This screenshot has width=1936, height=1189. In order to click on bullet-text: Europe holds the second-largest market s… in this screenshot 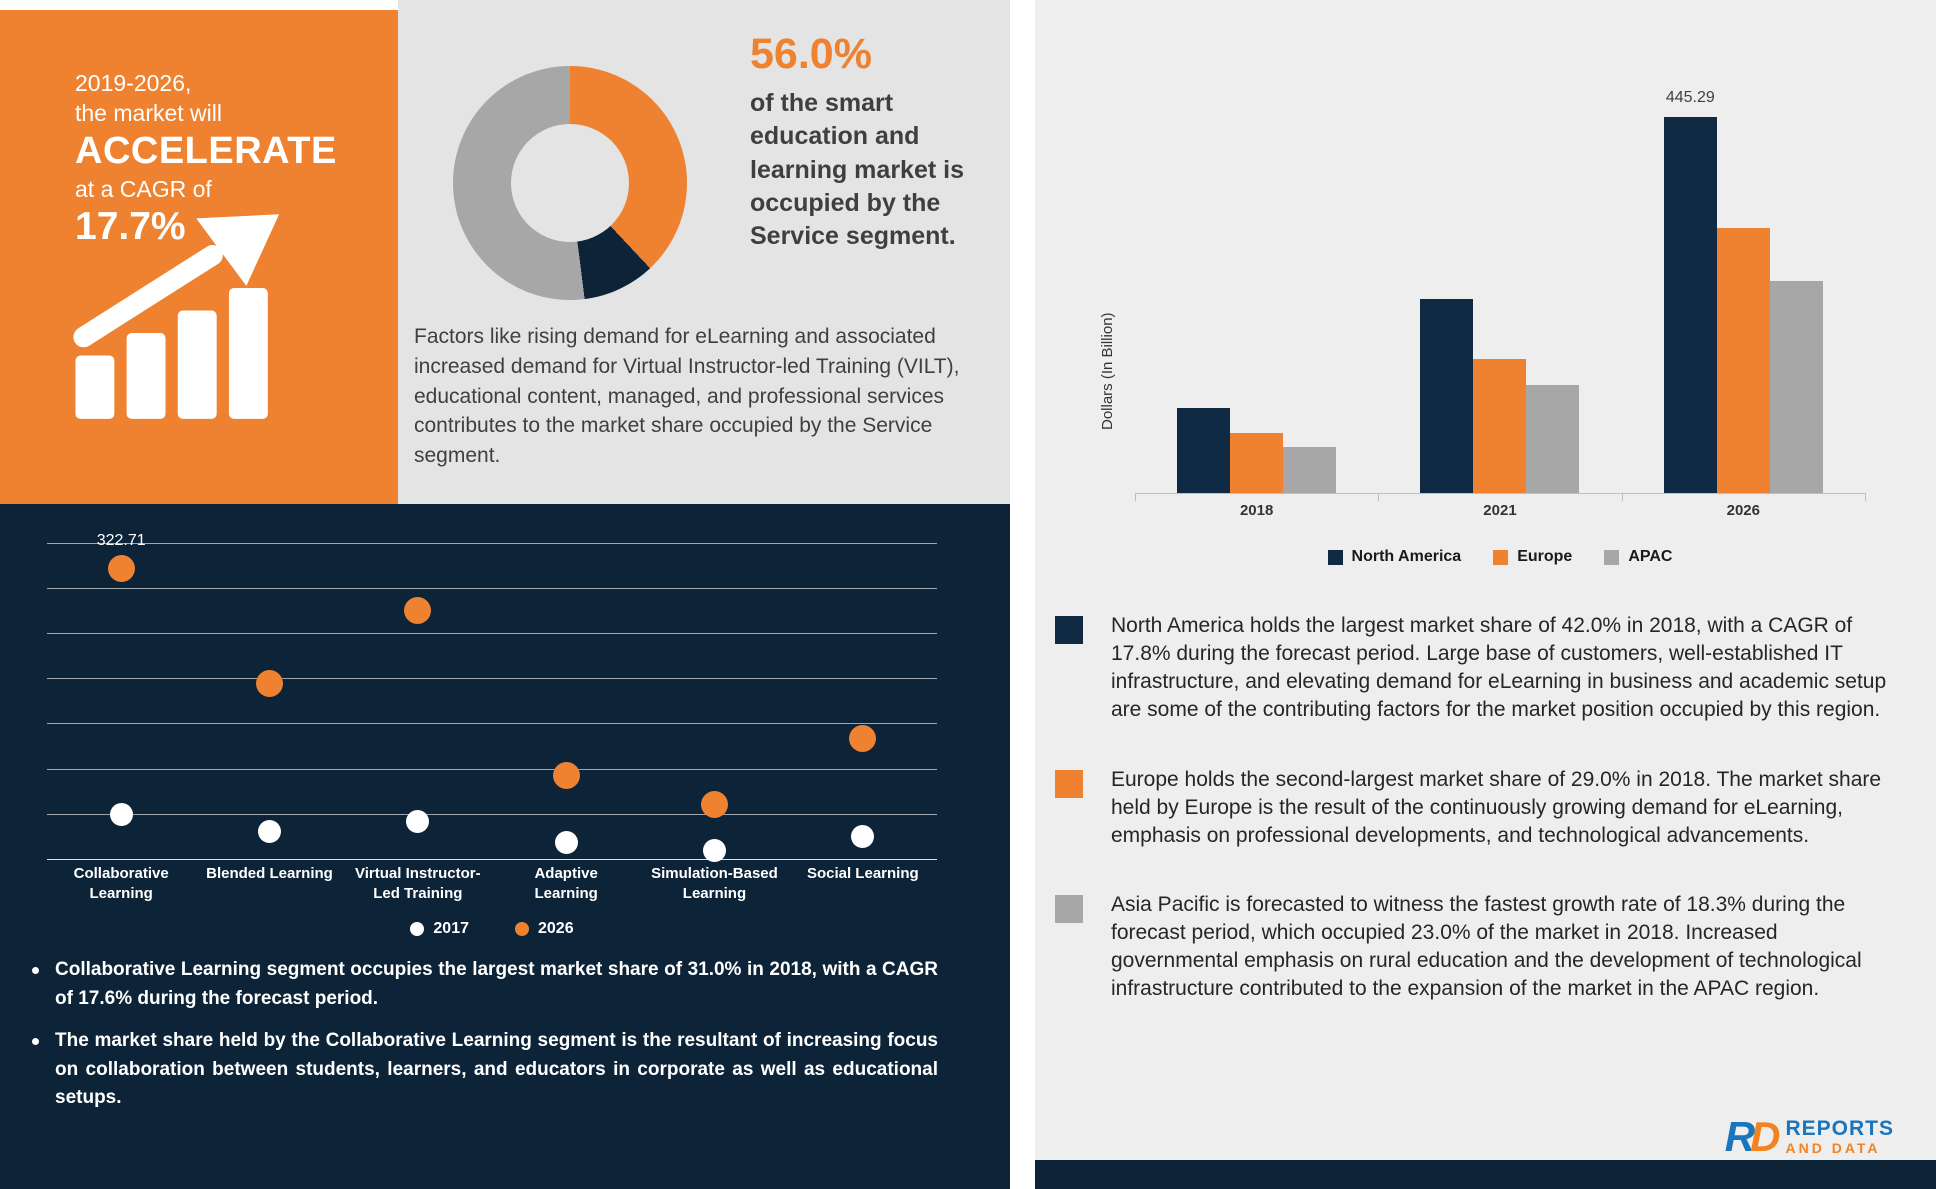, I will do `click(1496, 807)`.